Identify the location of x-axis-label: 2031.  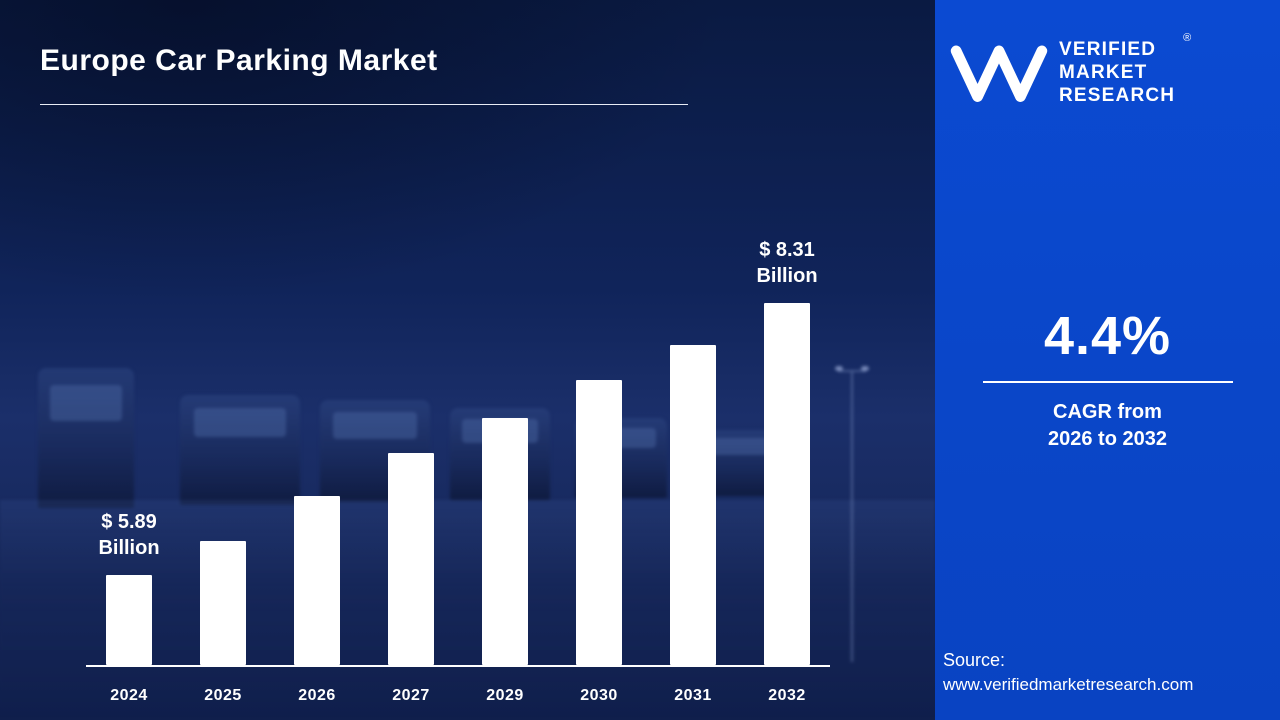
(693, 695).